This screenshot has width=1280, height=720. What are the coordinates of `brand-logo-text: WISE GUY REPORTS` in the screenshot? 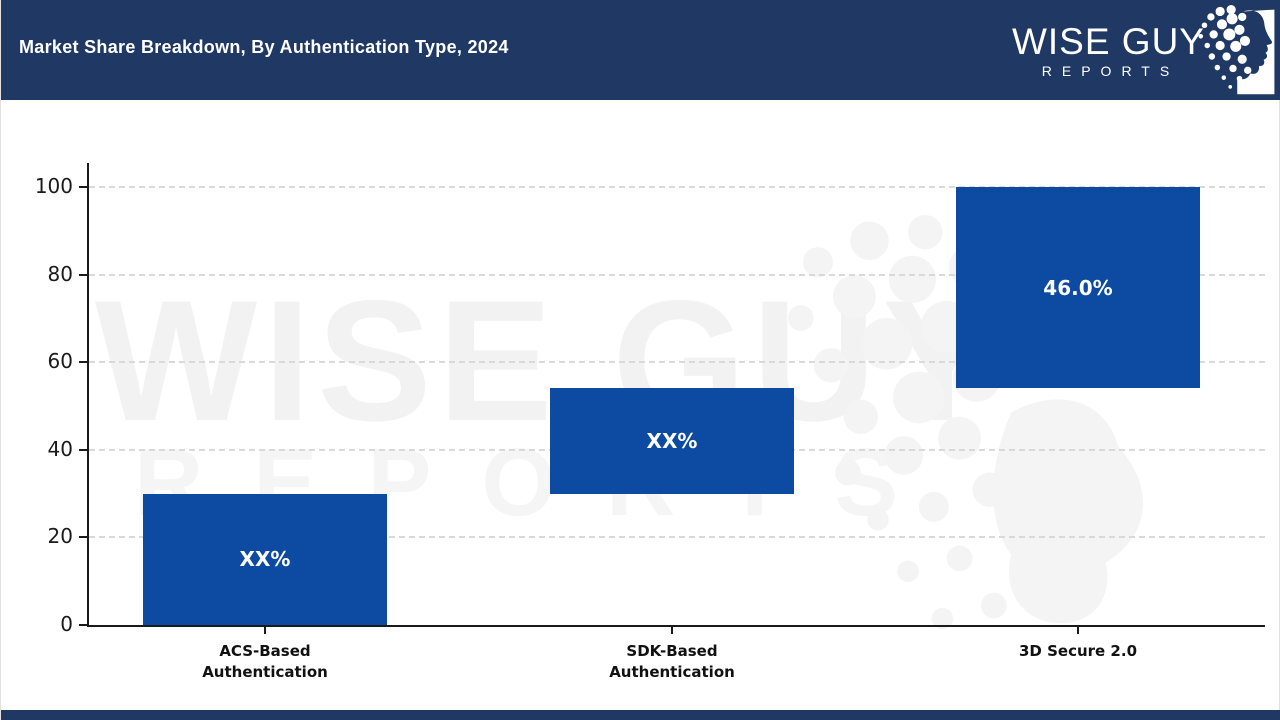 It's located at (1108, 51).